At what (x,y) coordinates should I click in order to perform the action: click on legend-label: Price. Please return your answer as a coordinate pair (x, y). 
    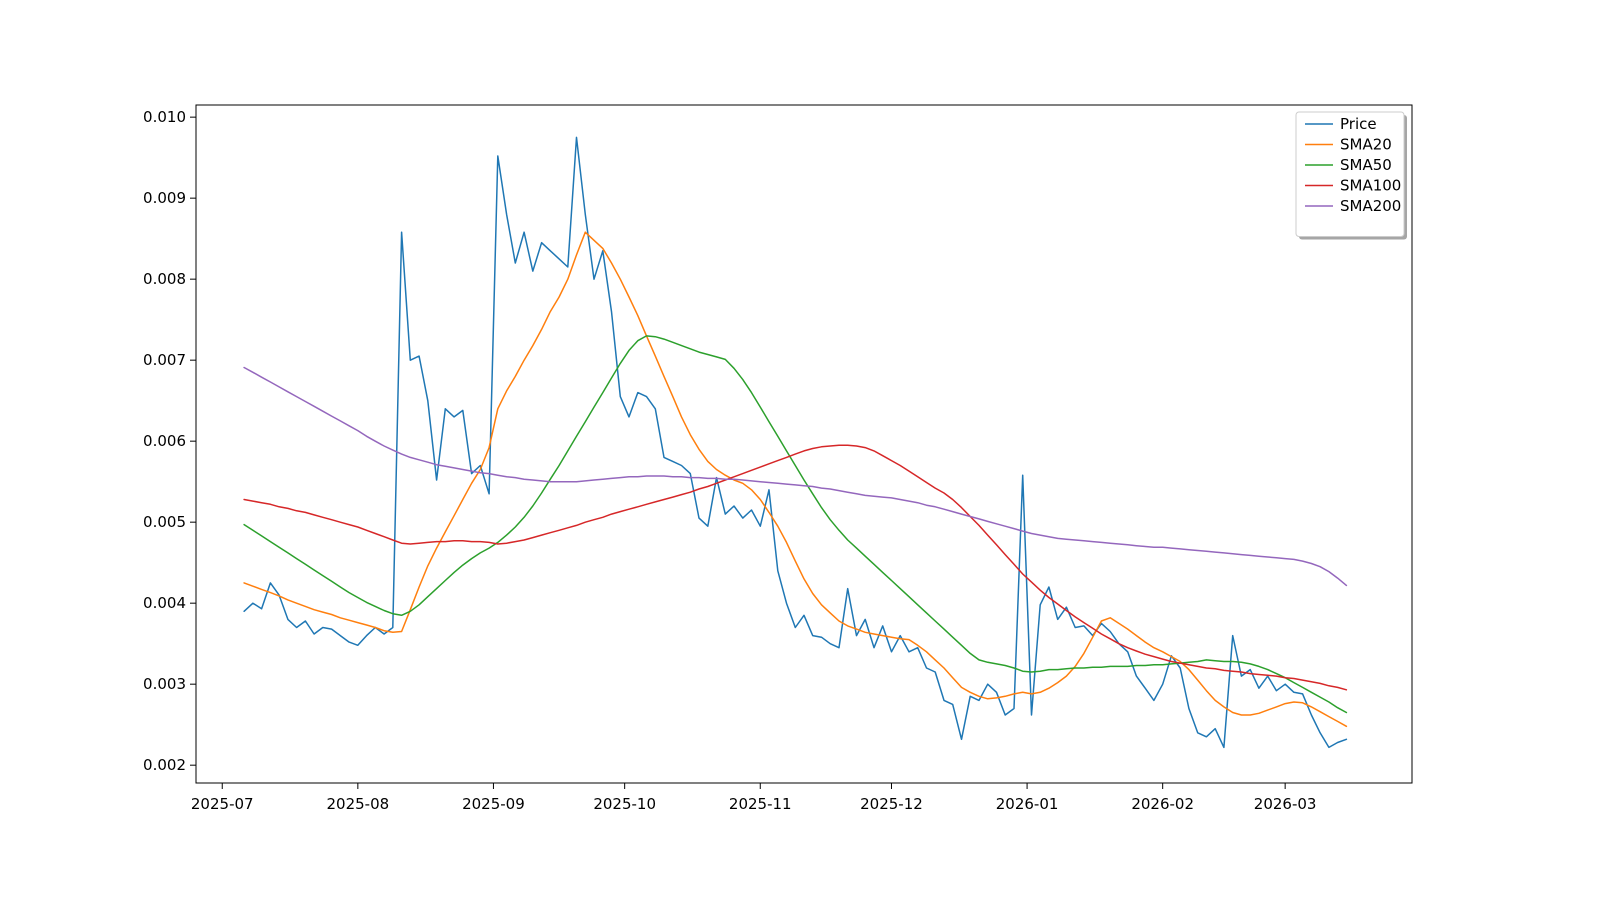
    Looking at the image, I should click on (1358, 124).